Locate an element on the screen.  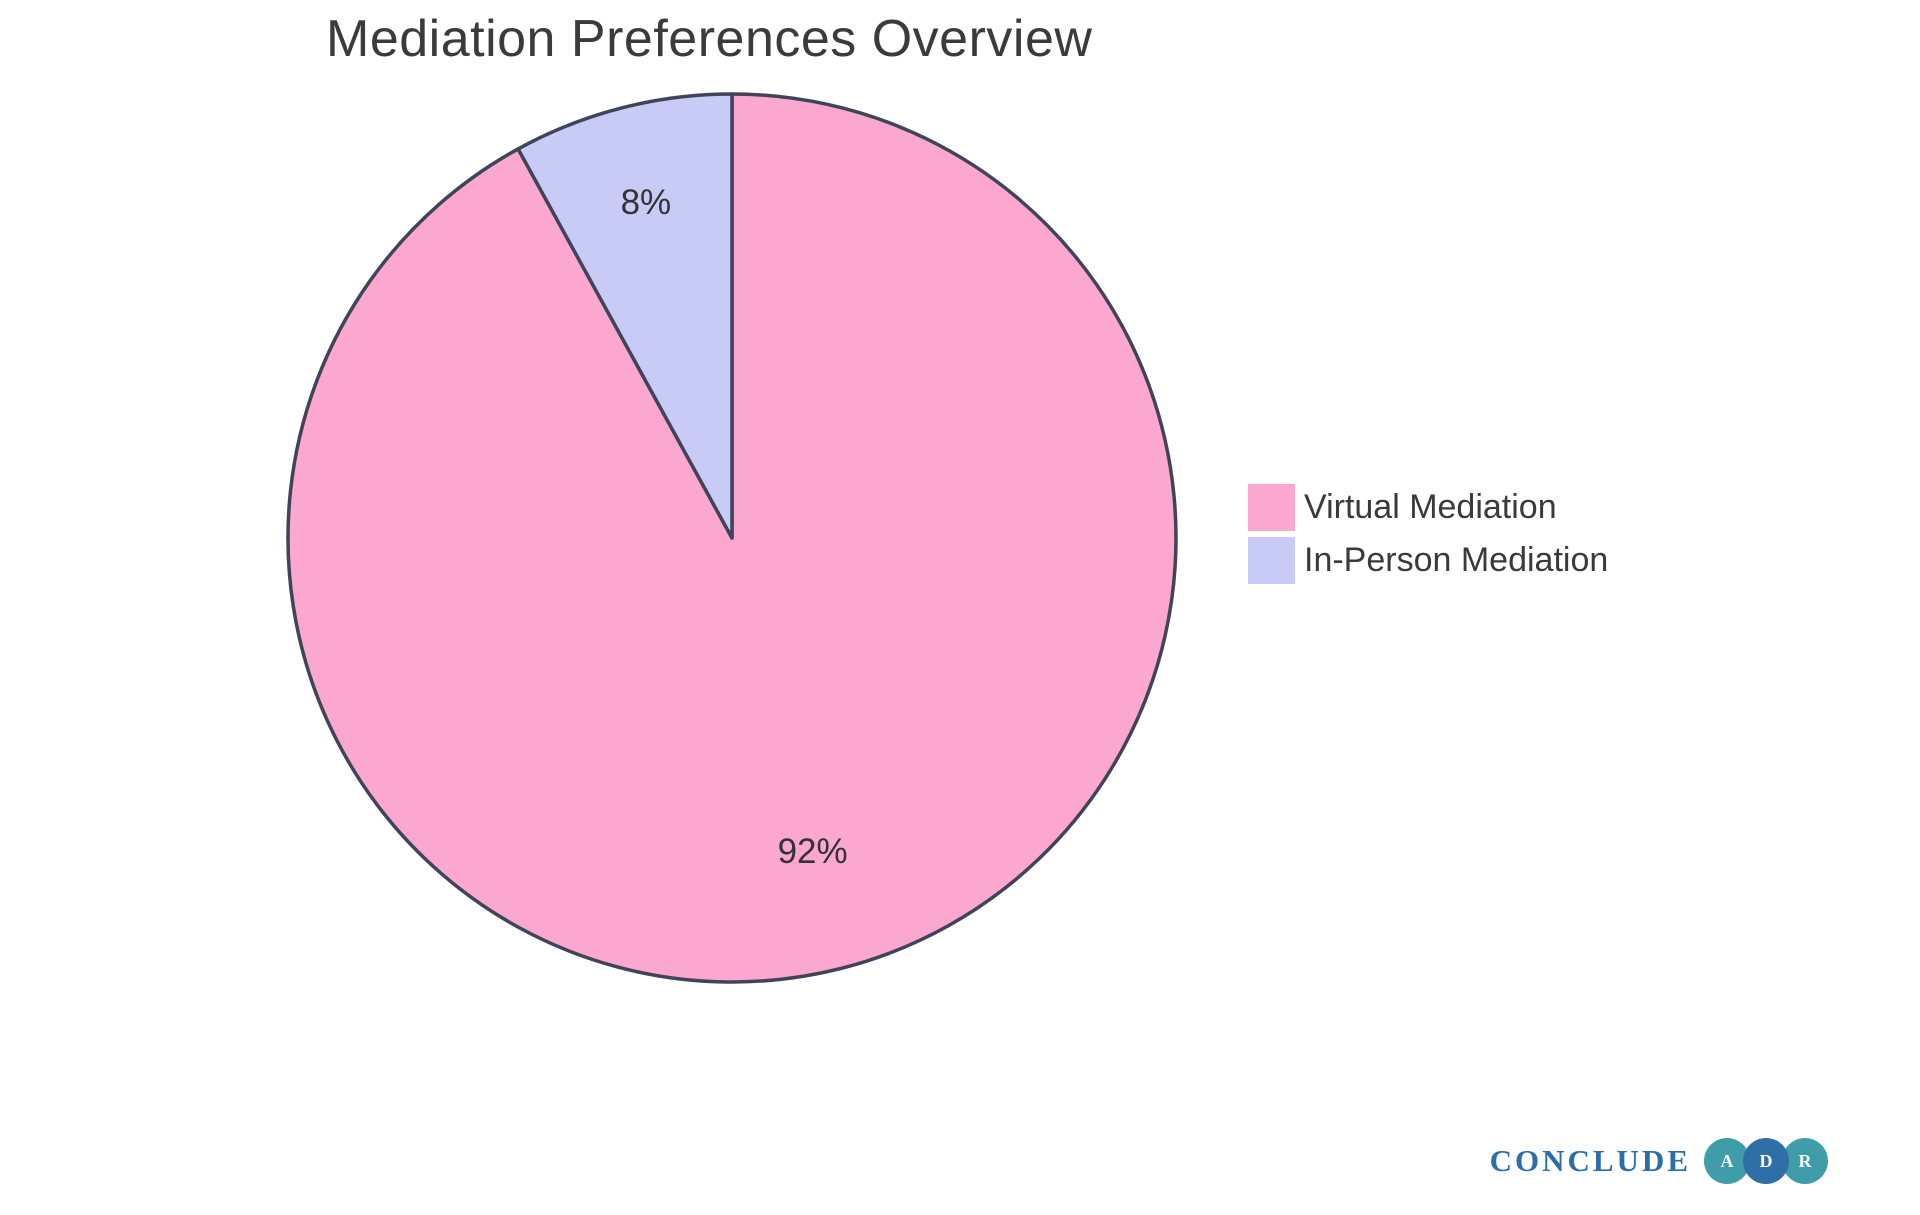
legend-label-virtual-mediation: Virtual Mediation is located at coordinates (1430, 507).